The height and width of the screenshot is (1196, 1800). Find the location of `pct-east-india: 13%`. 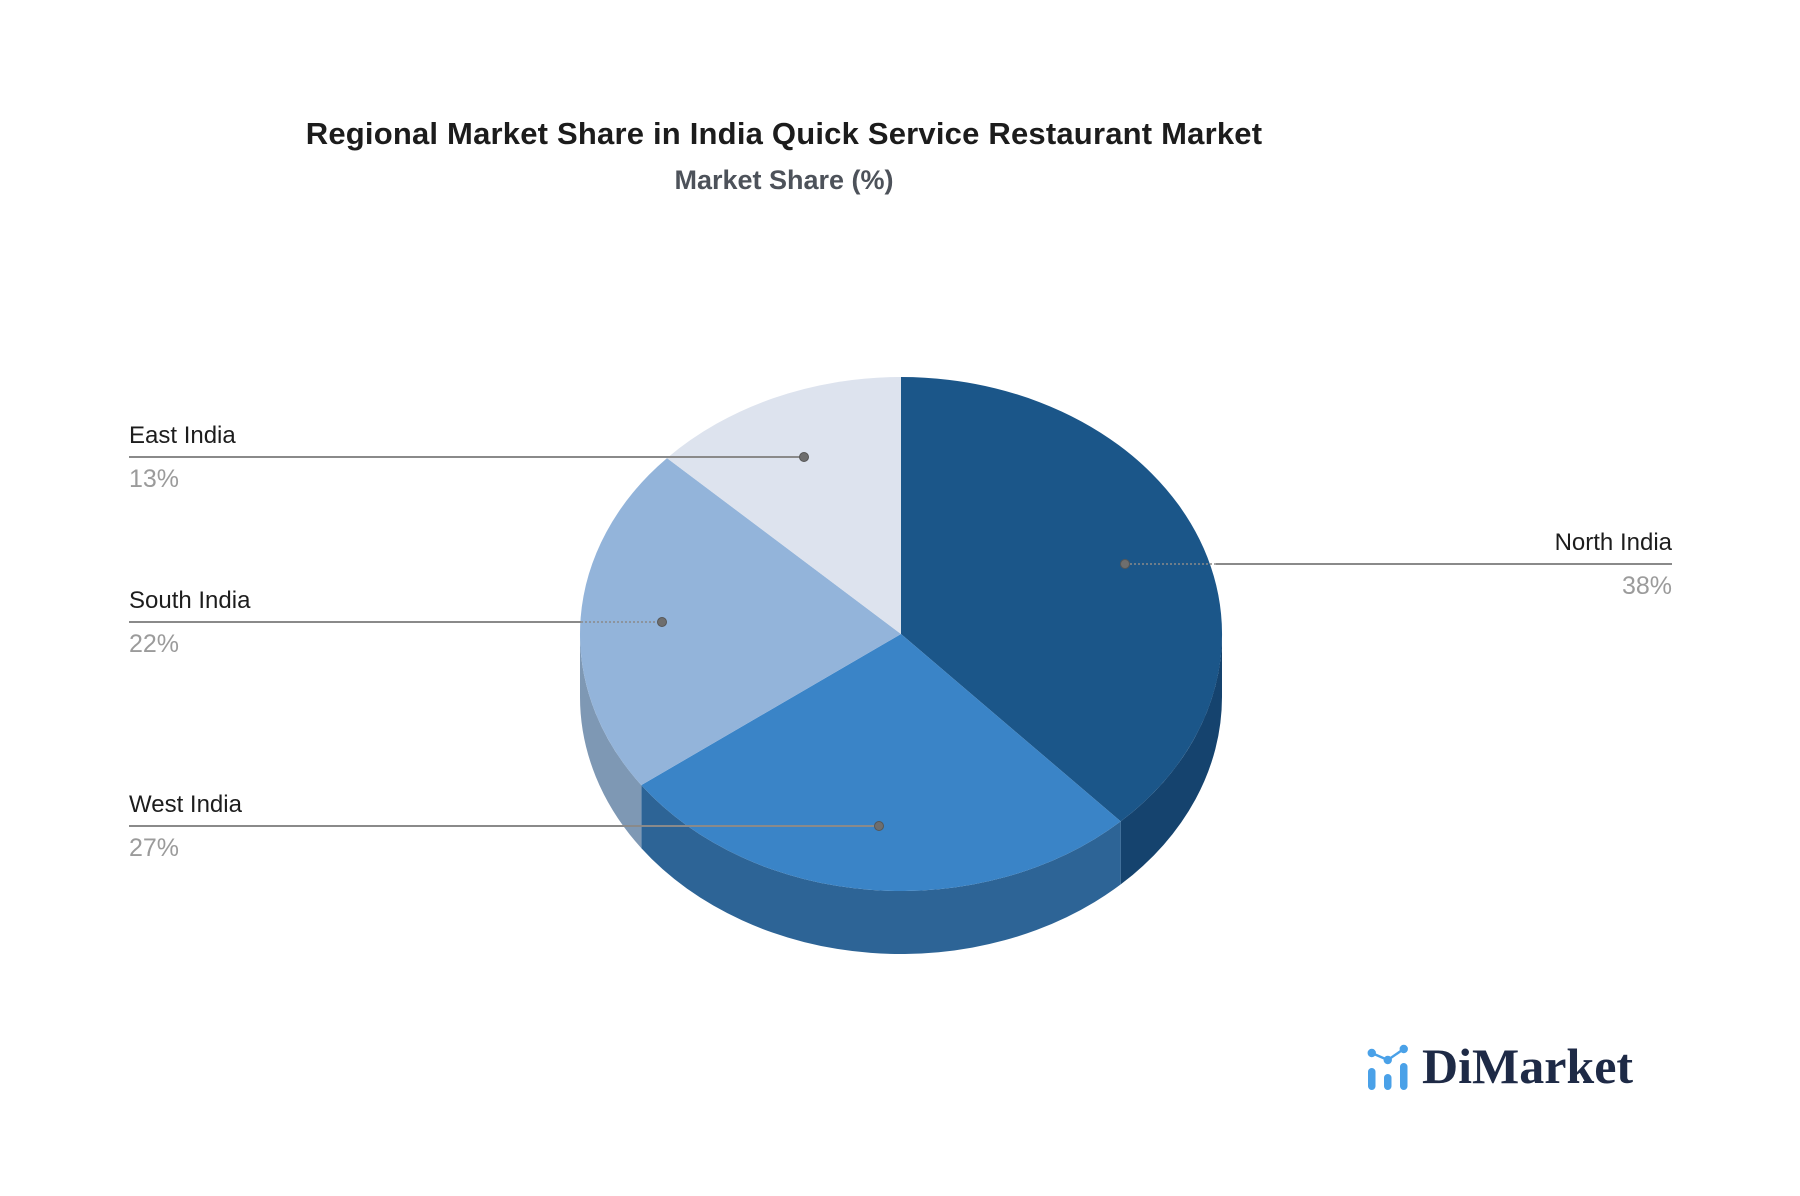

pct-east-india: 13% is located at coordinates (154, 479).